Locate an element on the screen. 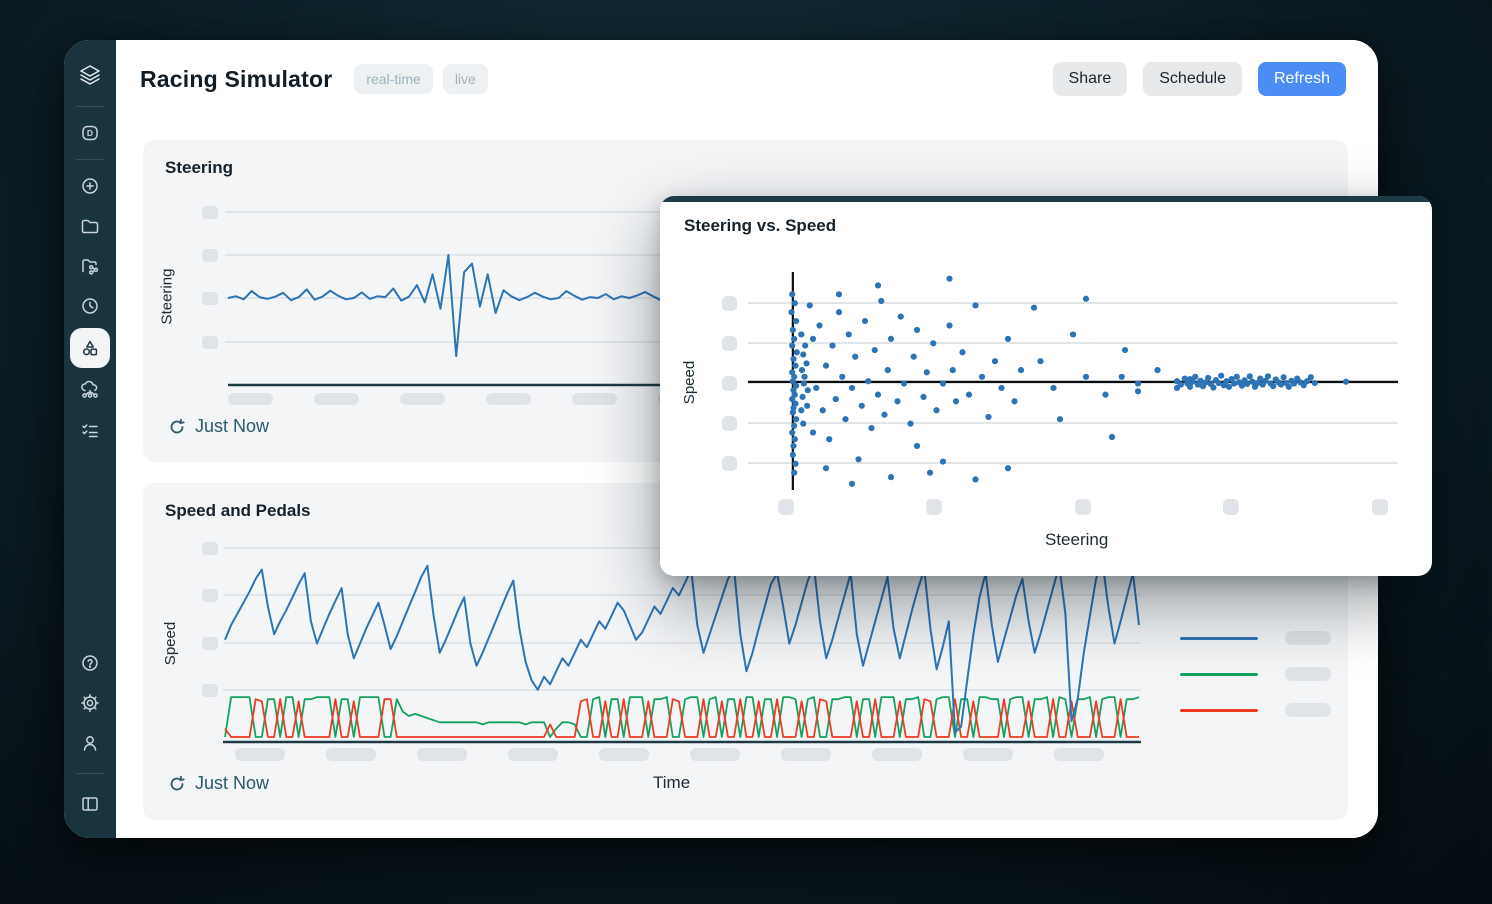 The image size is (1492, 904). legend-item-brake is located at coordinates (1260, 710).